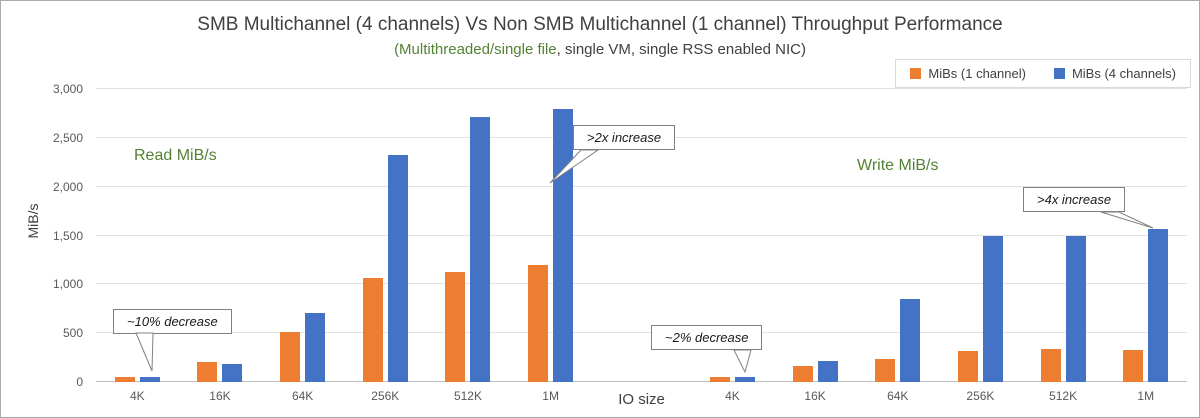 This screenshot has width=1200, height=418. Describe the element at coordinates (624, 137) in the screenshot. I see `callout-read-1m-increase: >2x increase` at that location.